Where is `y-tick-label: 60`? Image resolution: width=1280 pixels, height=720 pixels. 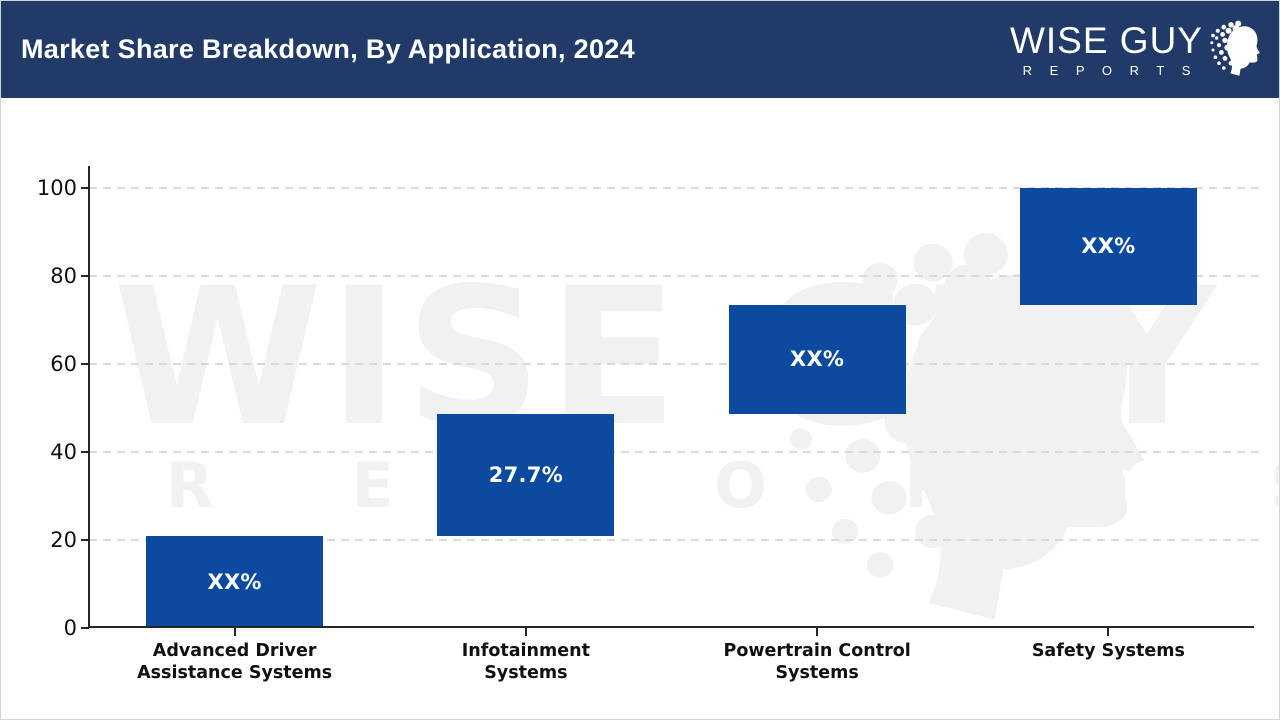
y-tick-label: 60 is located at coordinates (63, 364).